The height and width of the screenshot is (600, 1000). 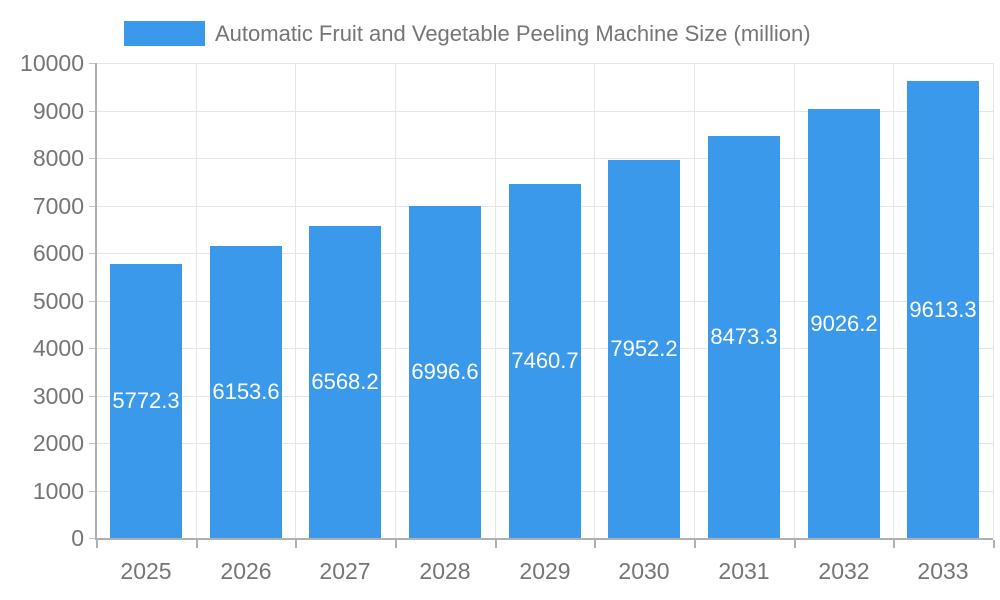 What do you see at coordinates (545, 571) in the screenshot?
I see `x-tick-label: 2029` at bounding box center [545, 571].